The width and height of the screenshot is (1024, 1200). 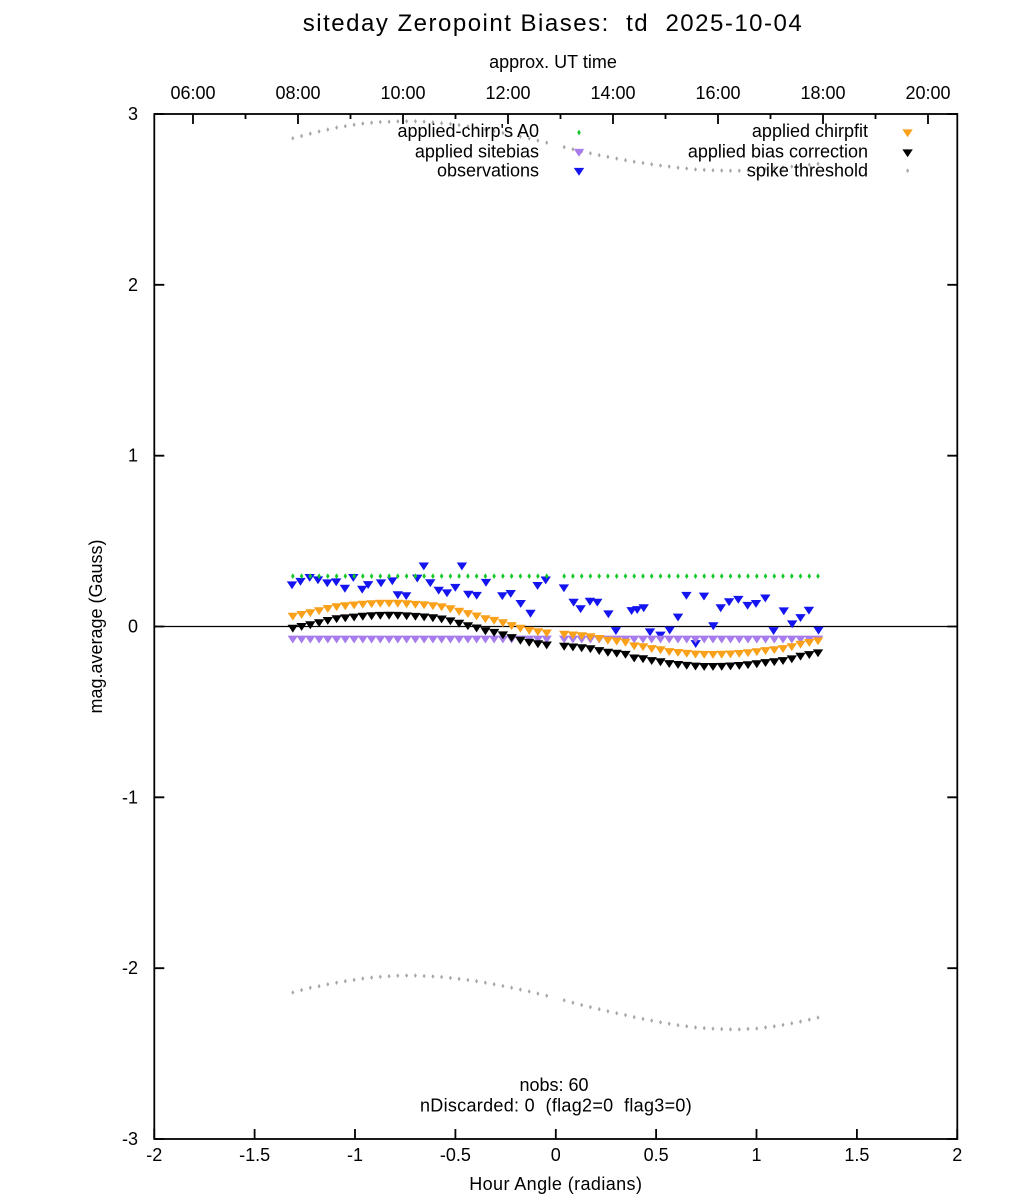 What do you see at coordinates (553, 62) in the screenshot?
I see `svg-text: approx. UT time` at bounding box center [553, 62].